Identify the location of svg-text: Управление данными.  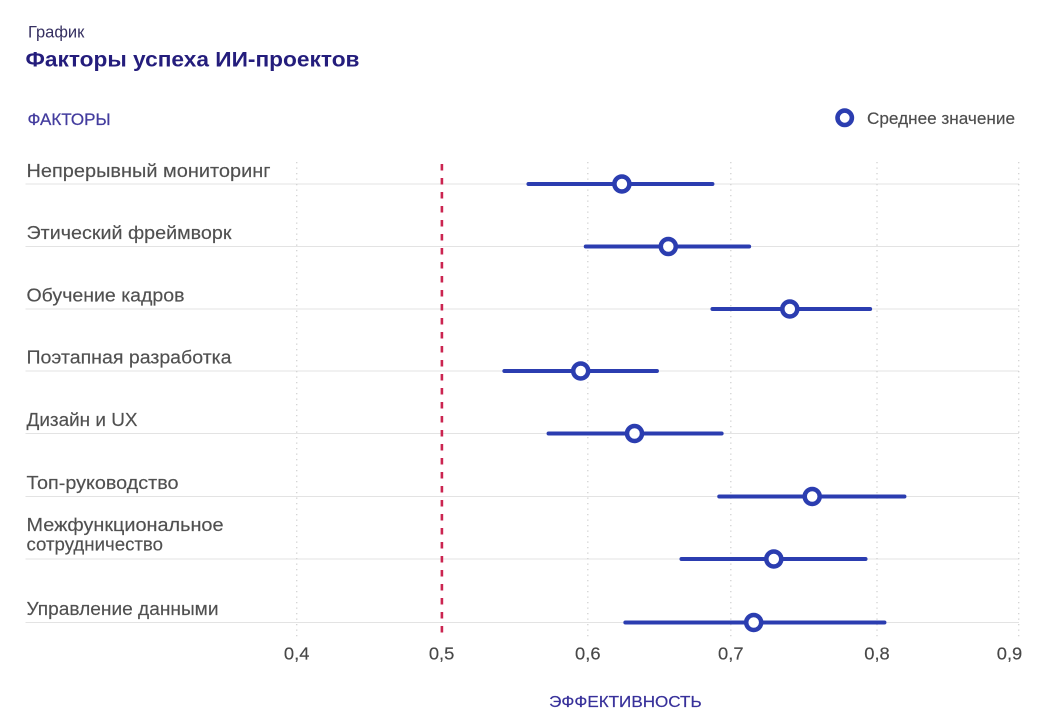
(123, 609).